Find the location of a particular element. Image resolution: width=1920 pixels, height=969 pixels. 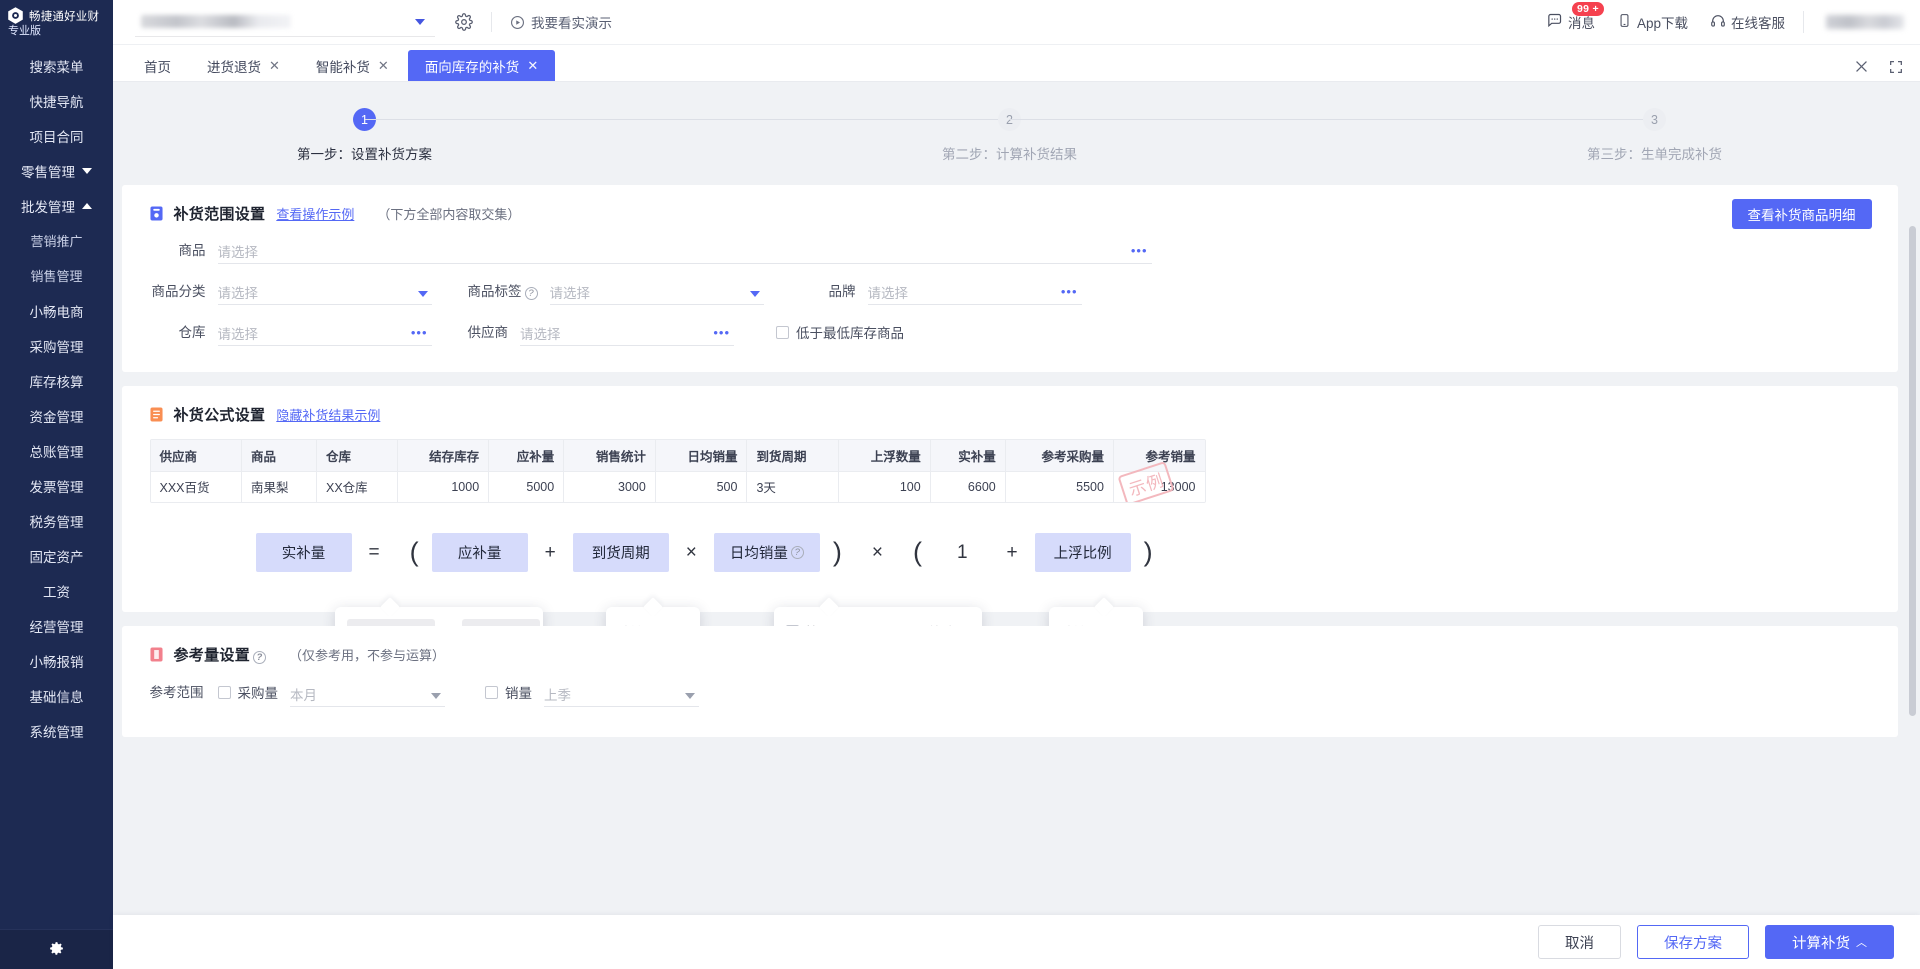

scrollbar-track is located at coordinates (1913, 498).